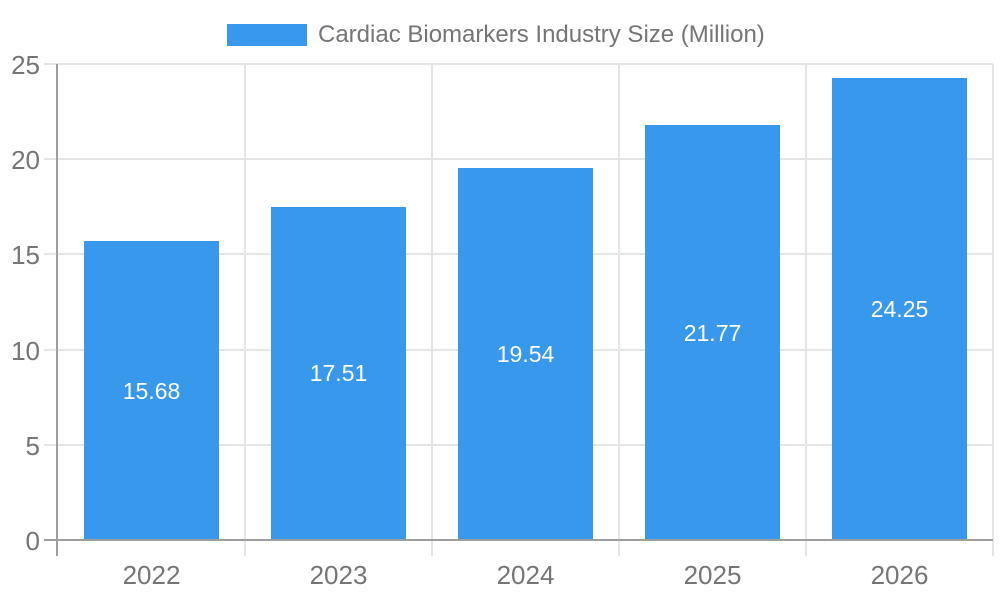 The image size is (1000, 600). Describe the element at coordinates (338, 575) in the screenshot. I see `x-tick-label-2023: 2023` at that location.